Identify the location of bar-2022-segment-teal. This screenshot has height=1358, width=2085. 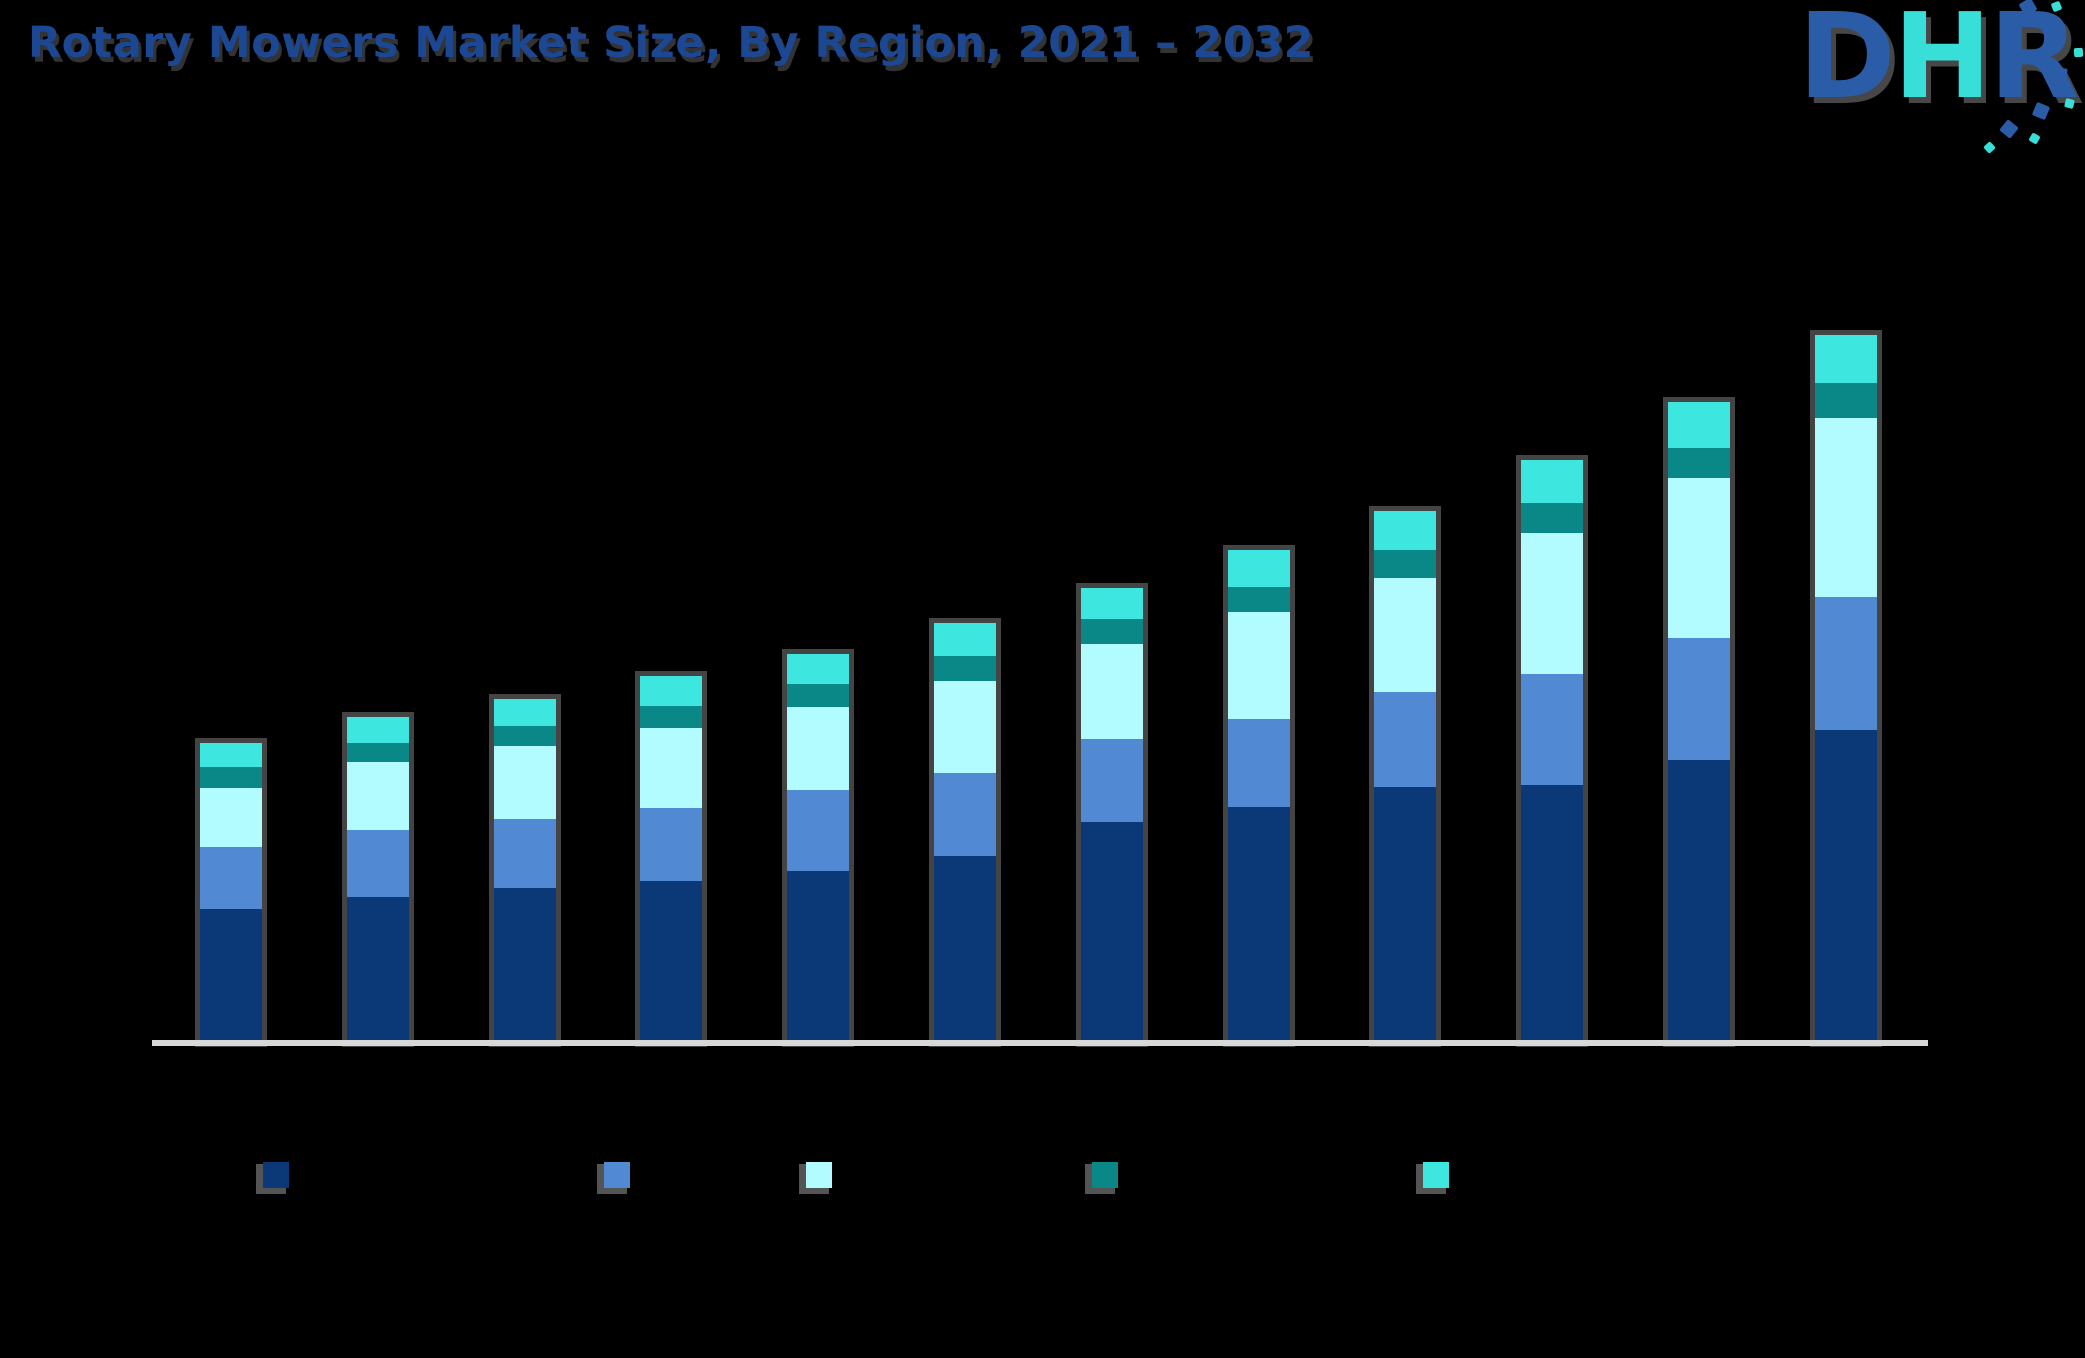
(377, 752).